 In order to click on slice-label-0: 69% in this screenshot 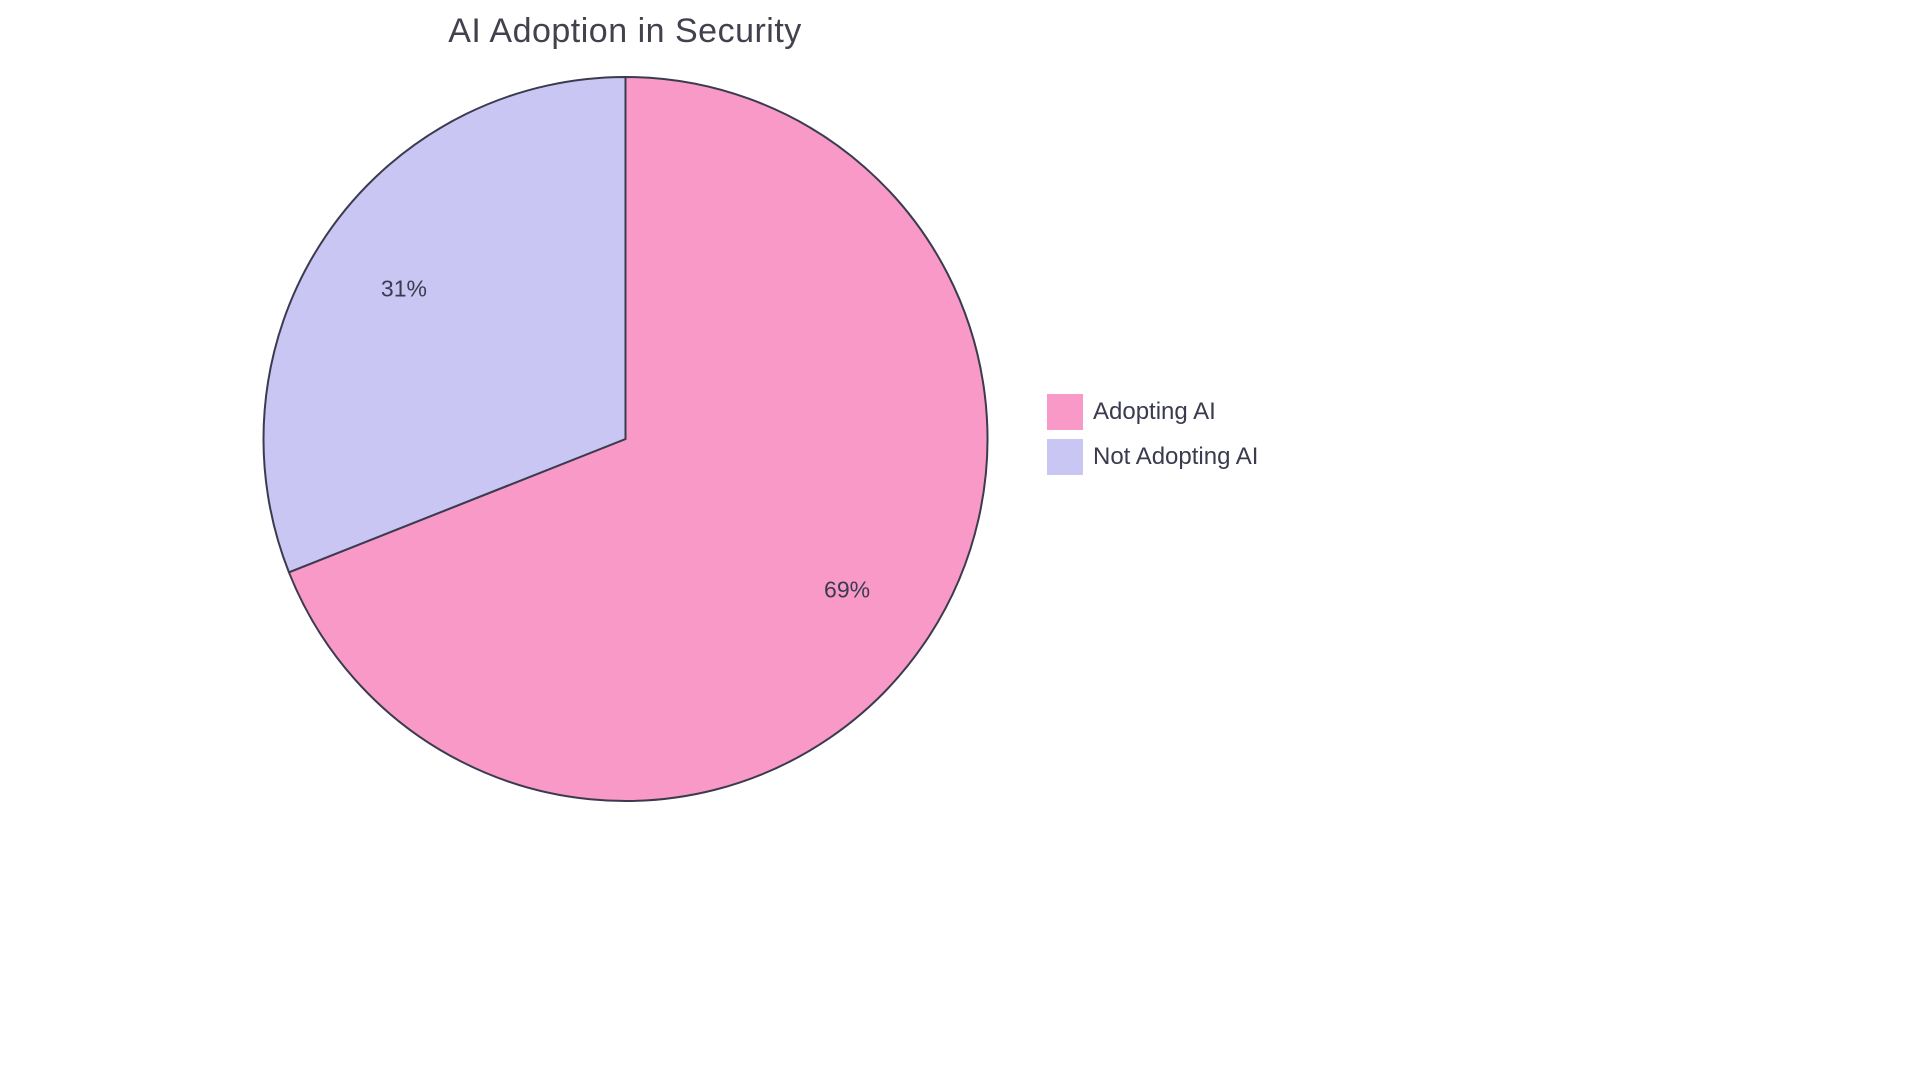, I will do `click(847, 590)`.